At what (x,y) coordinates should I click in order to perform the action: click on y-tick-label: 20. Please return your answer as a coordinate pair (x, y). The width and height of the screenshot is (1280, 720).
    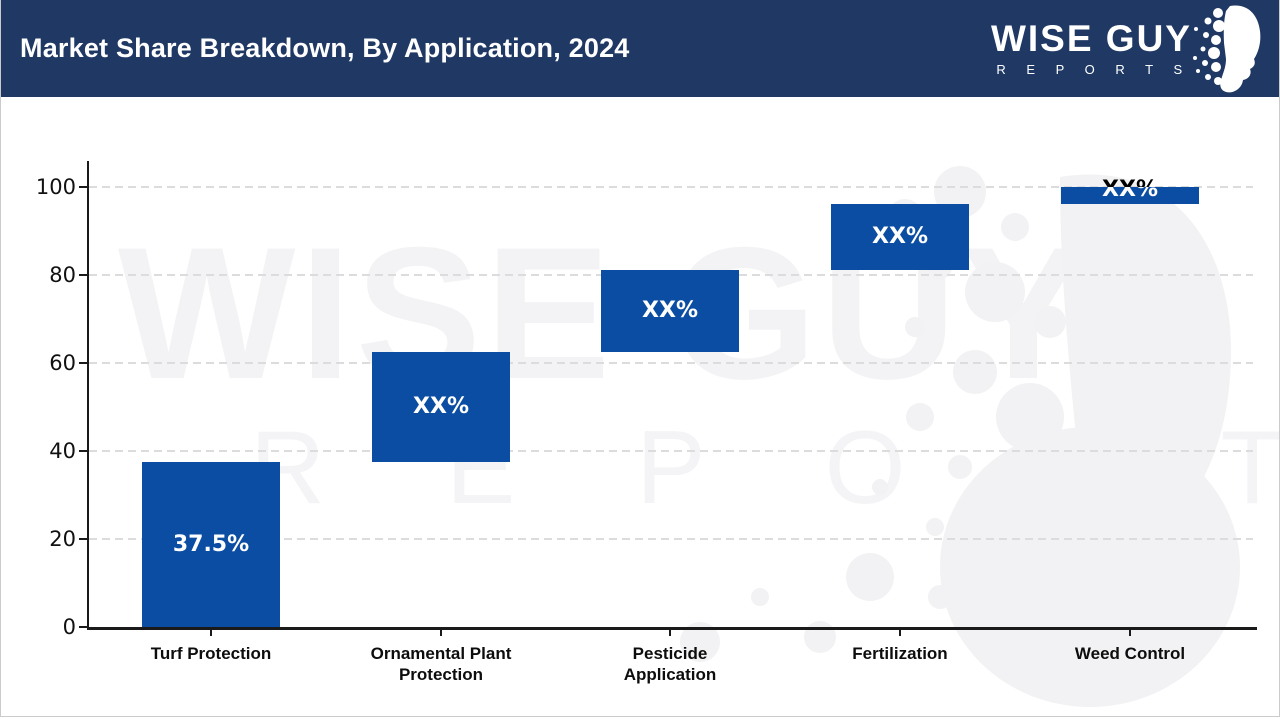
    Looking at the image, I should click on (62, 539).